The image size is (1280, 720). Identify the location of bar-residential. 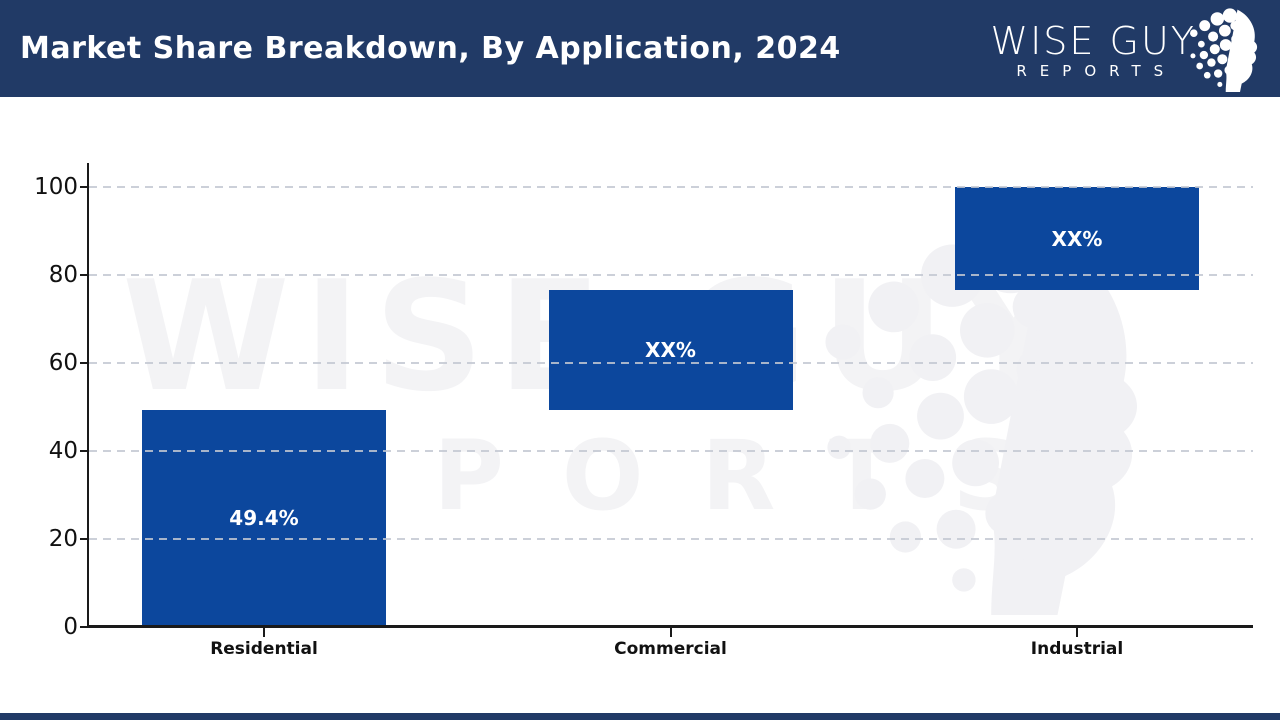
(264, 518).